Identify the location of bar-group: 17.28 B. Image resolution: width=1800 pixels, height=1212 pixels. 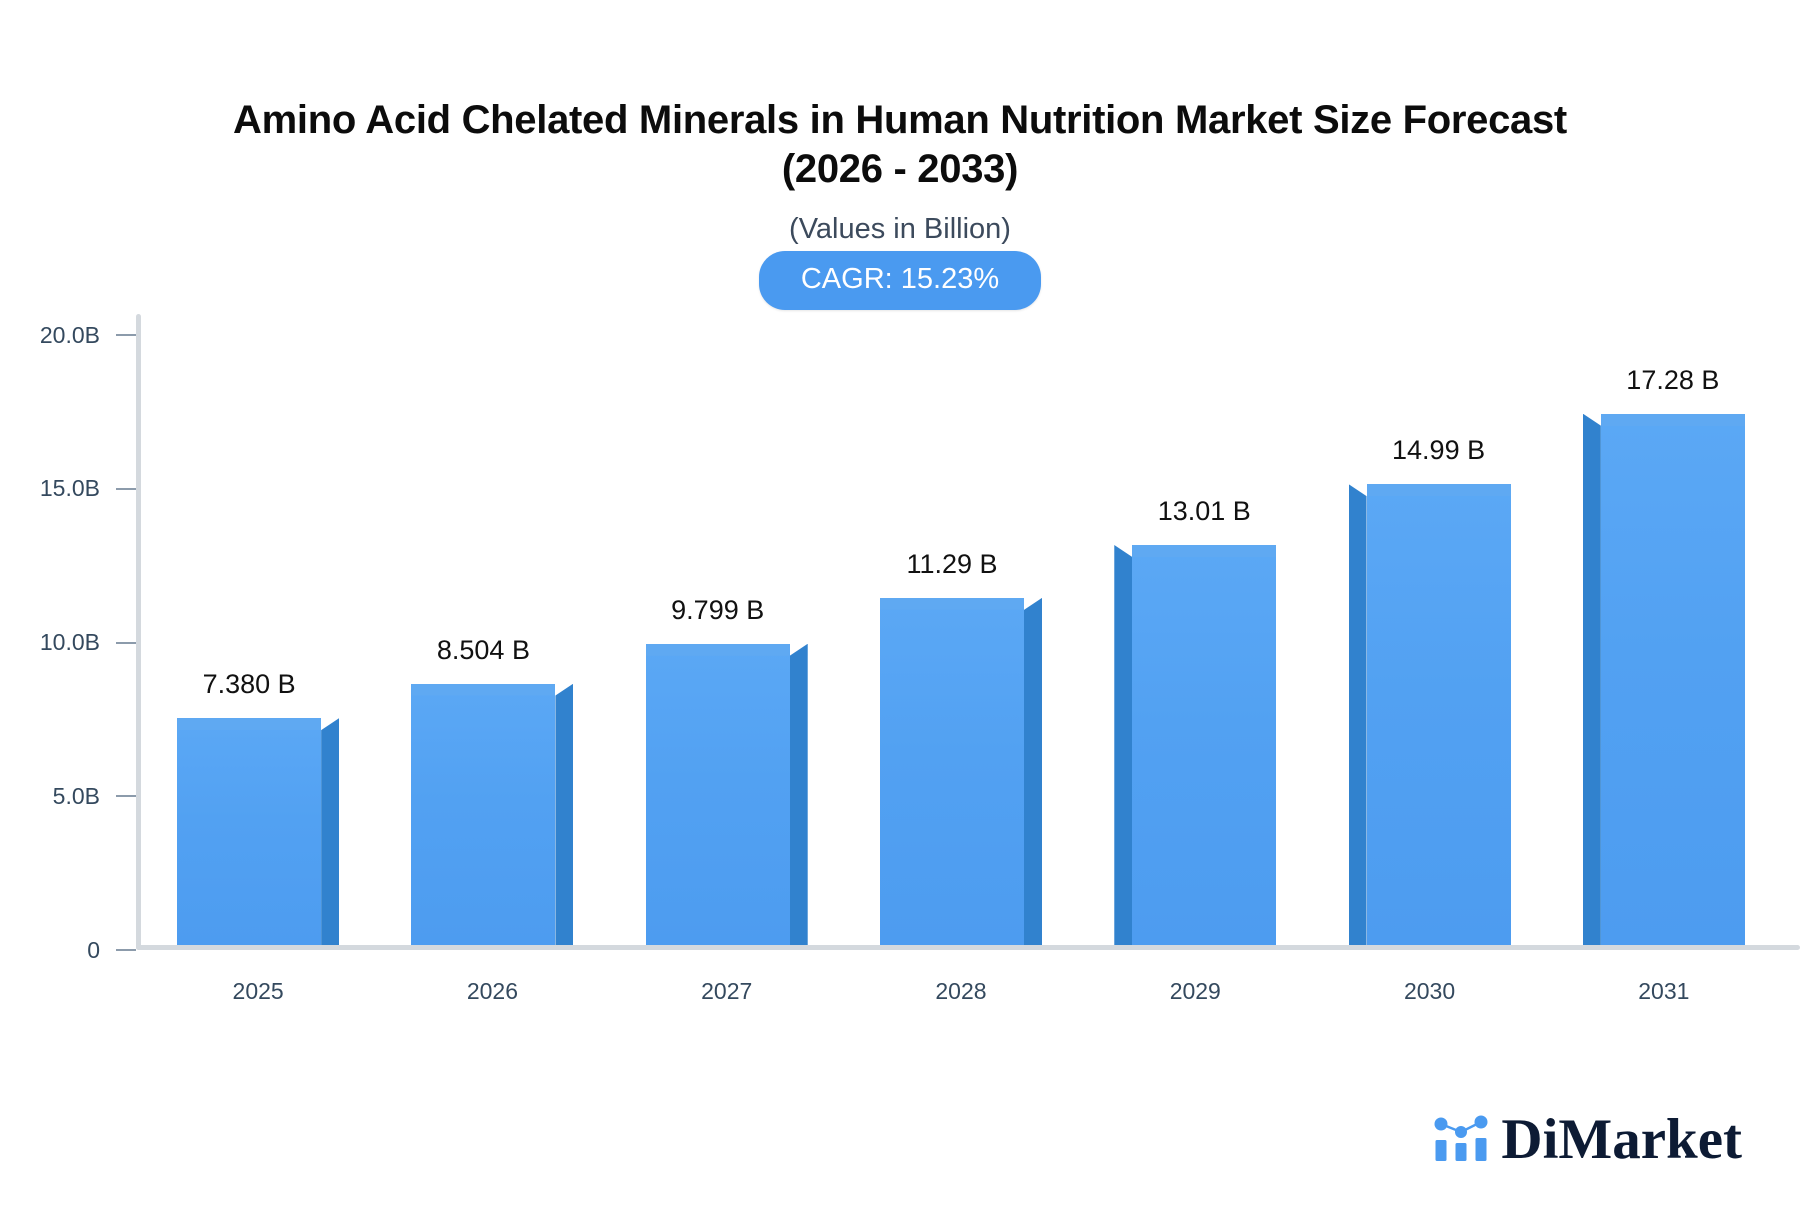
(1663, 637).